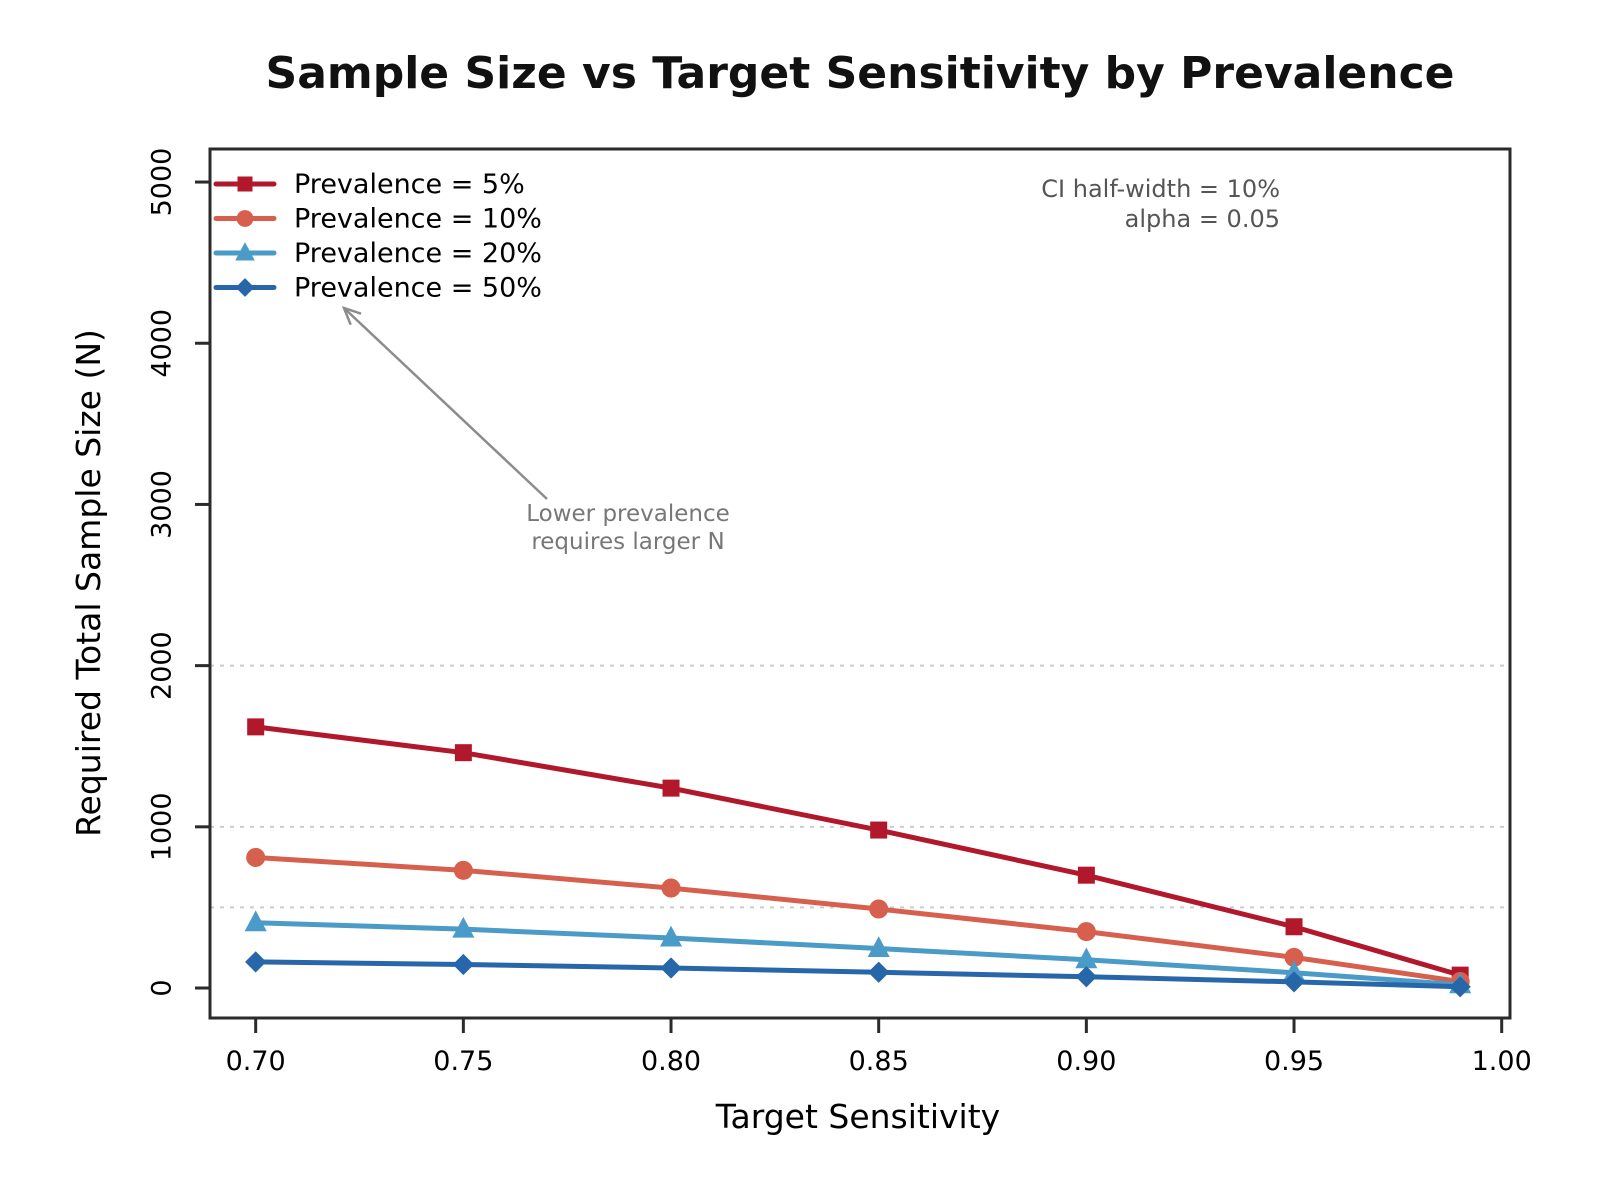 This screenshot has height=1200, width=1600. I want to click on x-tick-label: 0.85, so click(879, 1061).